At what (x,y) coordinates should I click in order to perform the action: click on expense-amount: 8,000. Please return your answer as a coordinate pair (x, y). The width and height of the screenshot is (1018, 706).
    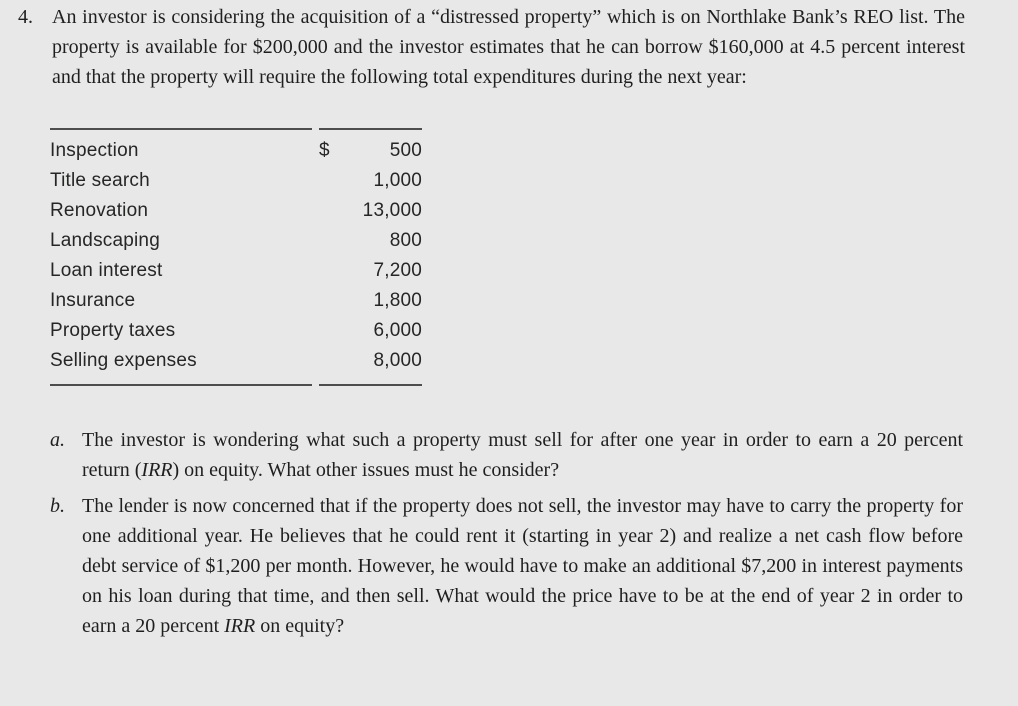
    Looking at the image, I should click on (370, 365).